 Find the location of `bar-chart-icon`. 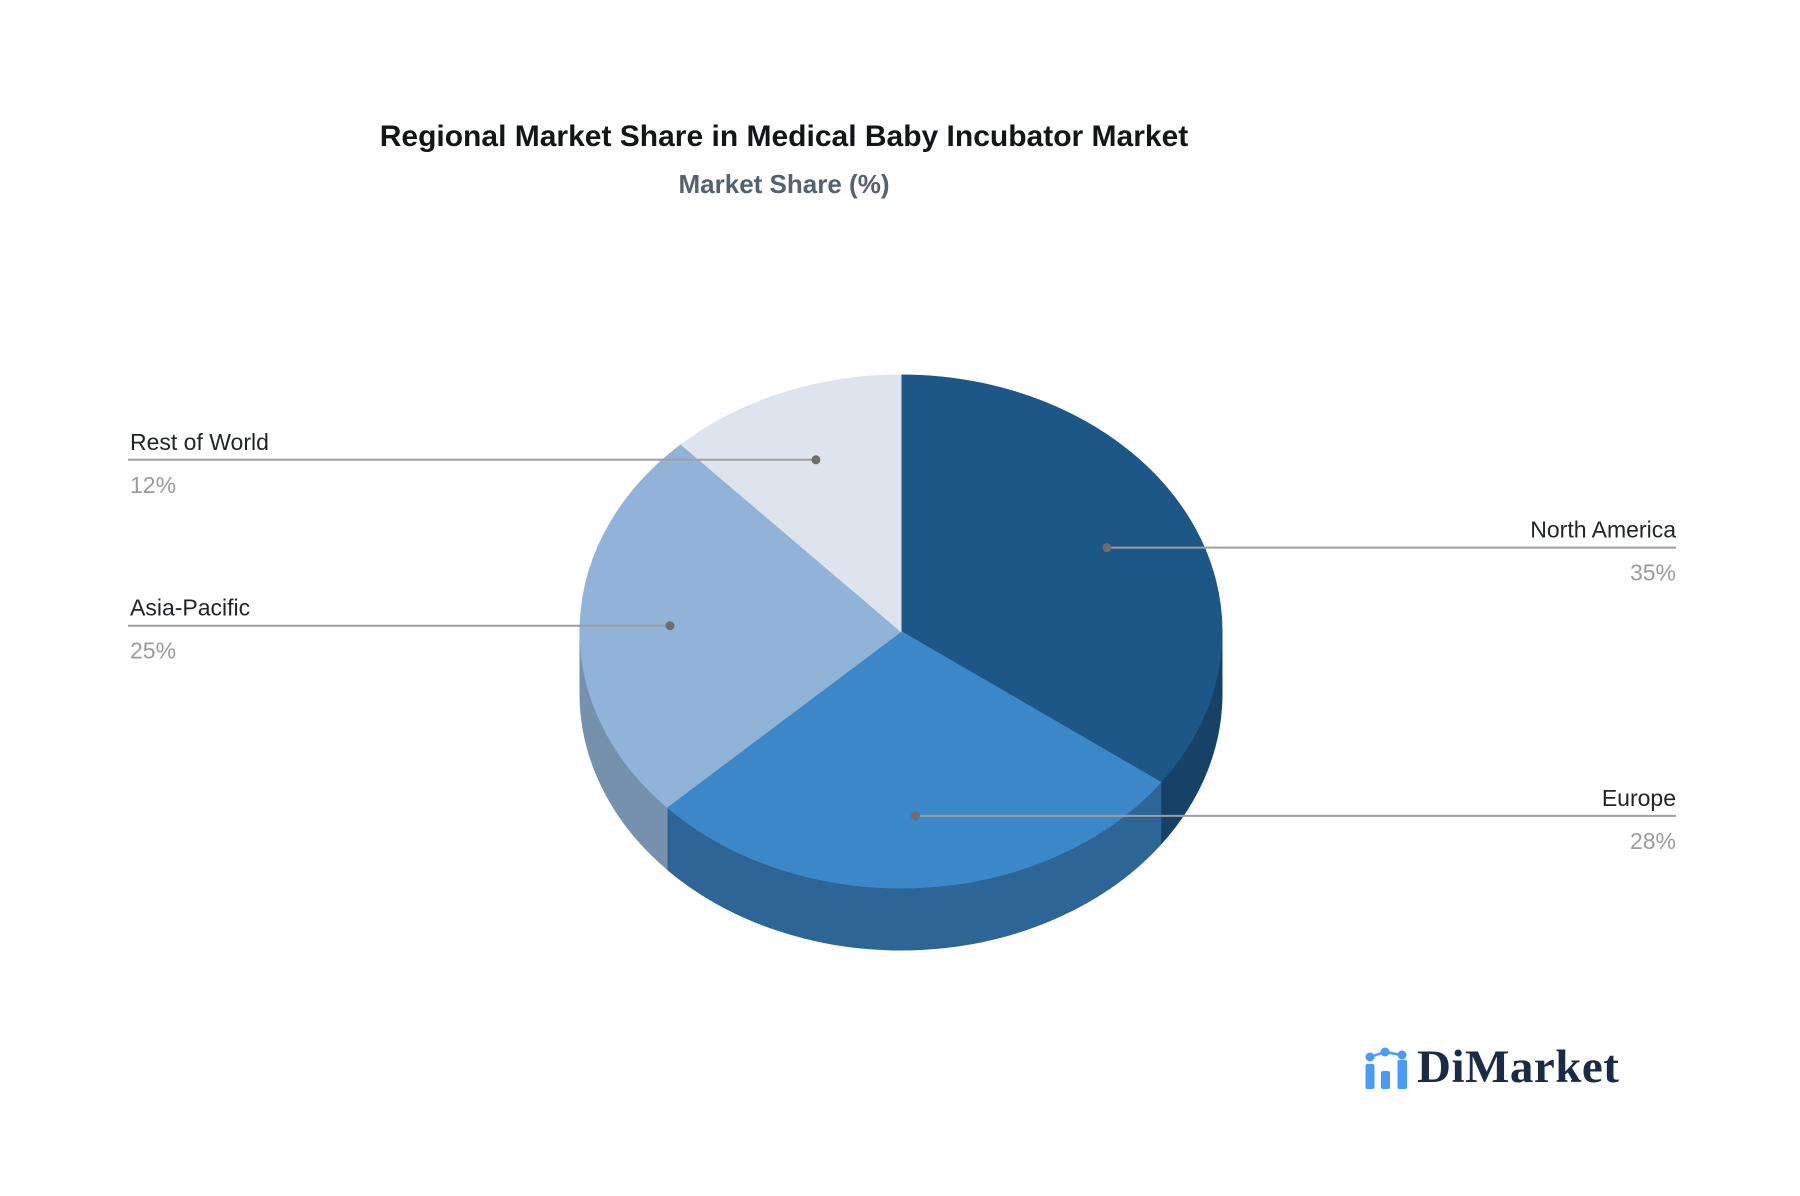

bar-chart-icon is located at coordinates (1386, 1068).